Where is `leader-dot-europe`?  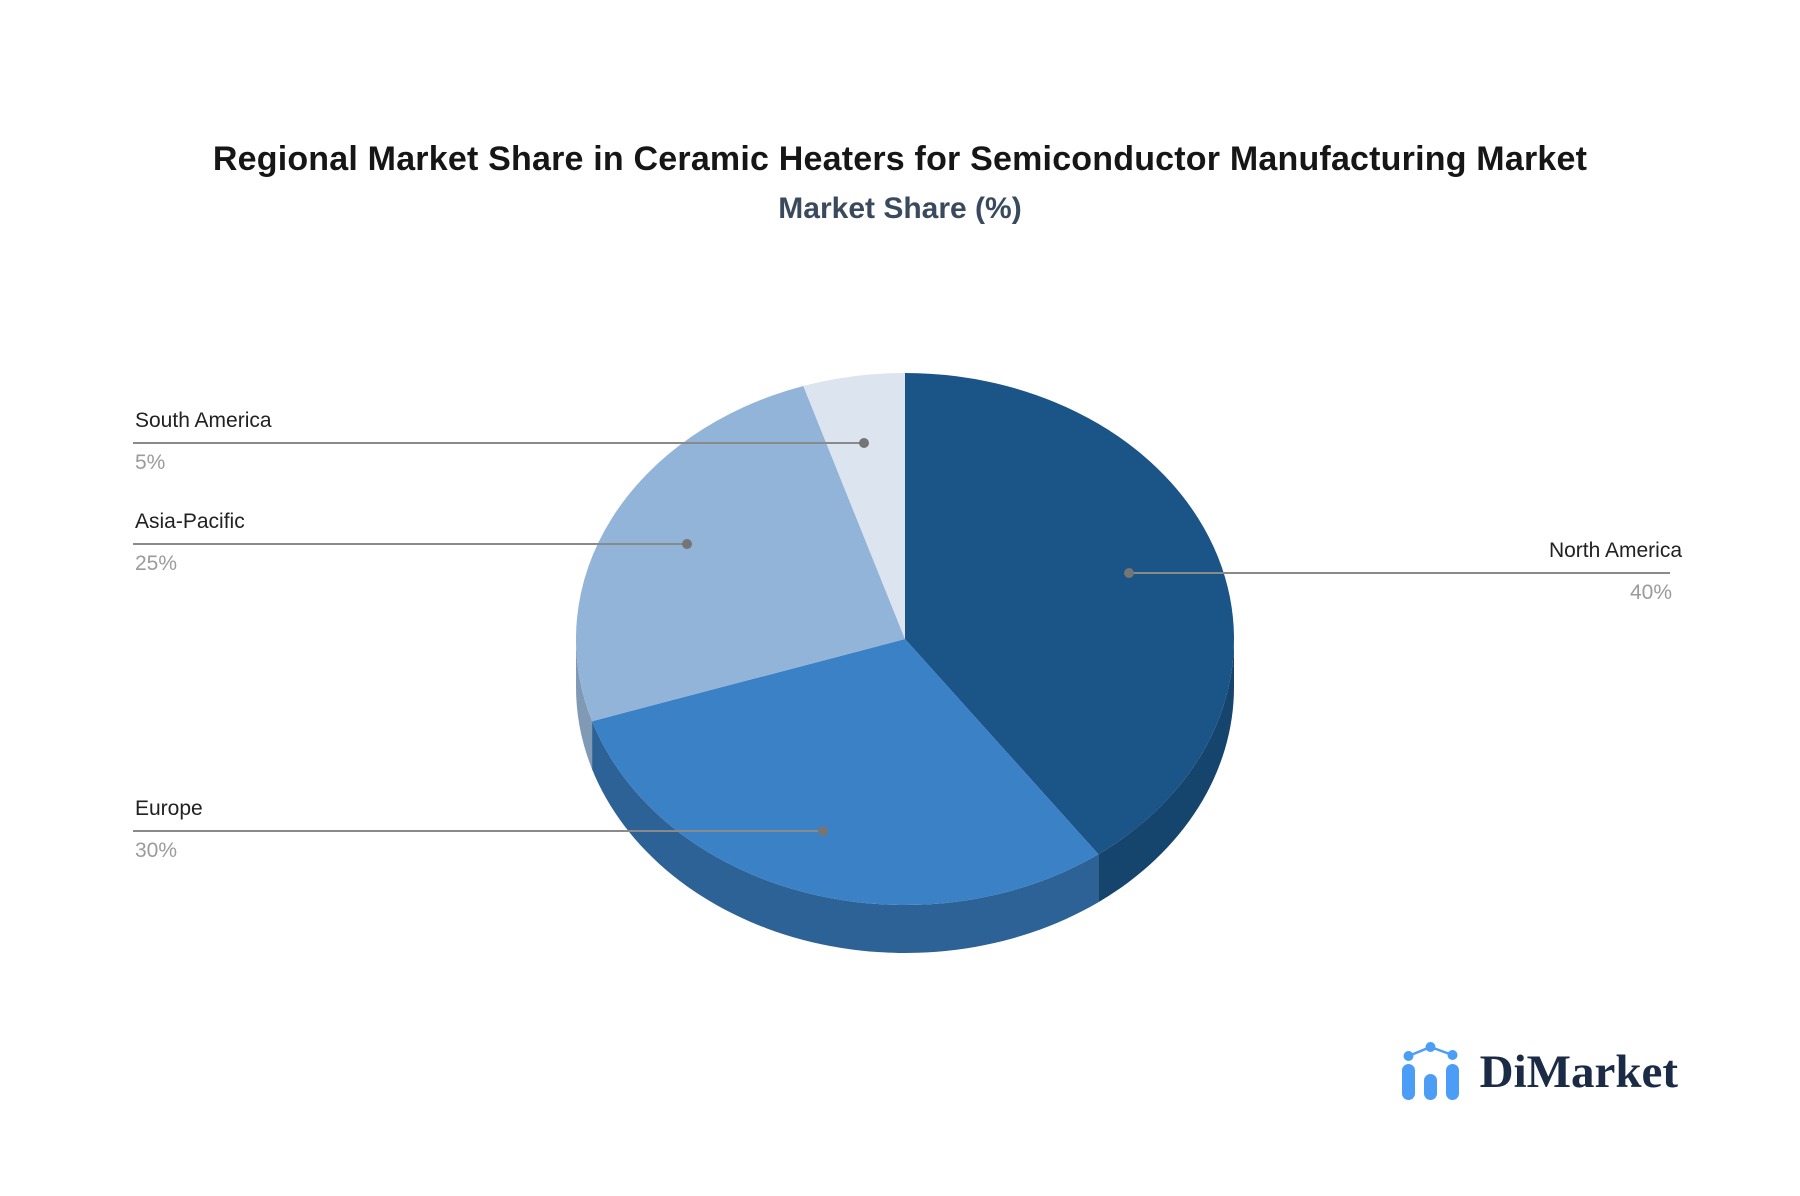
leader-dot-europe is located at coordinates (823, 831).